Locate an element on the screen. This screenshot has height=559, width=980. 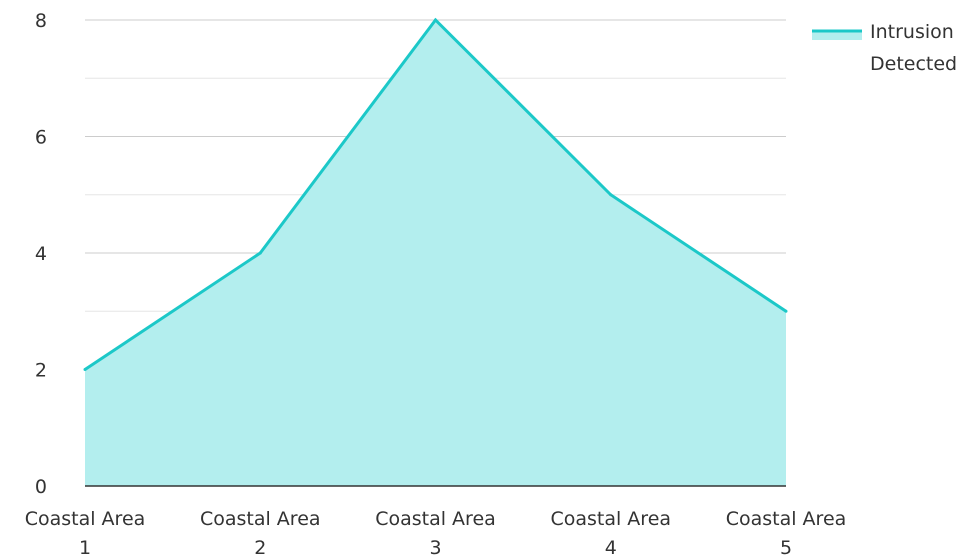
x-tick-label: Coastal Area 3 is located at coordinates (435, 533).